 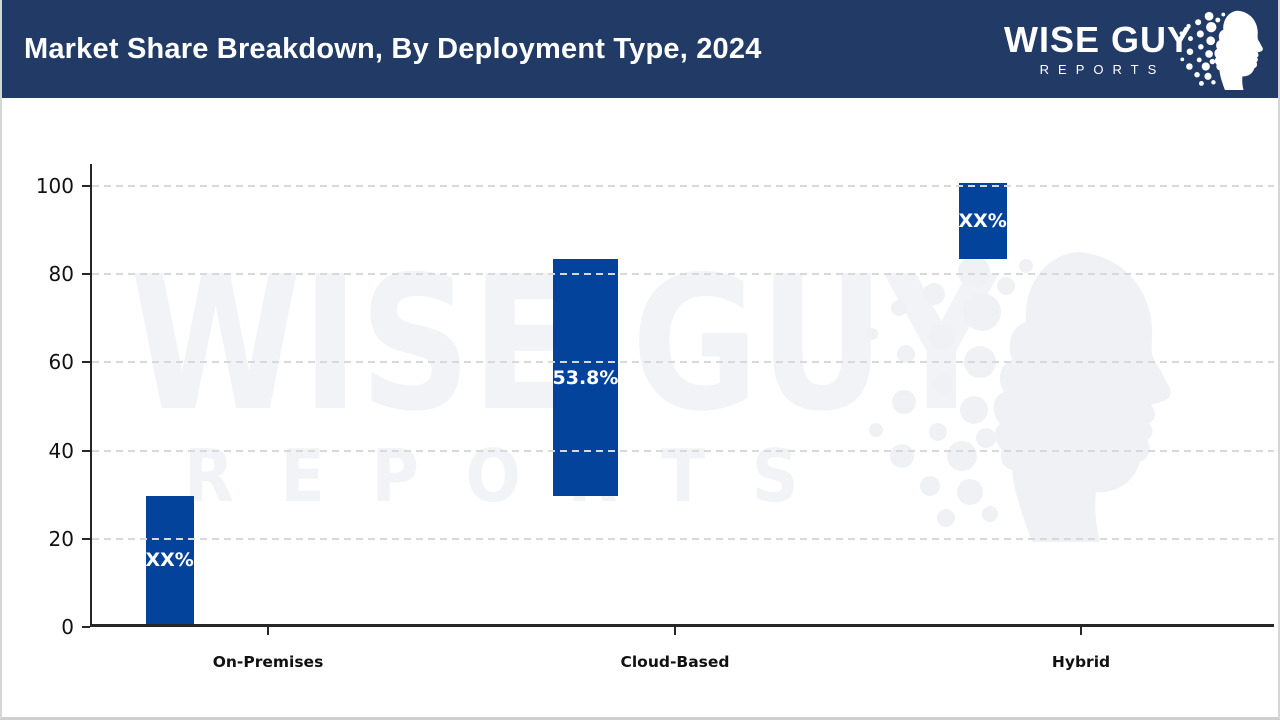 I want to click on wise-guy-logo: WISE GUY REPORTS, so click(x=1134, y=49).